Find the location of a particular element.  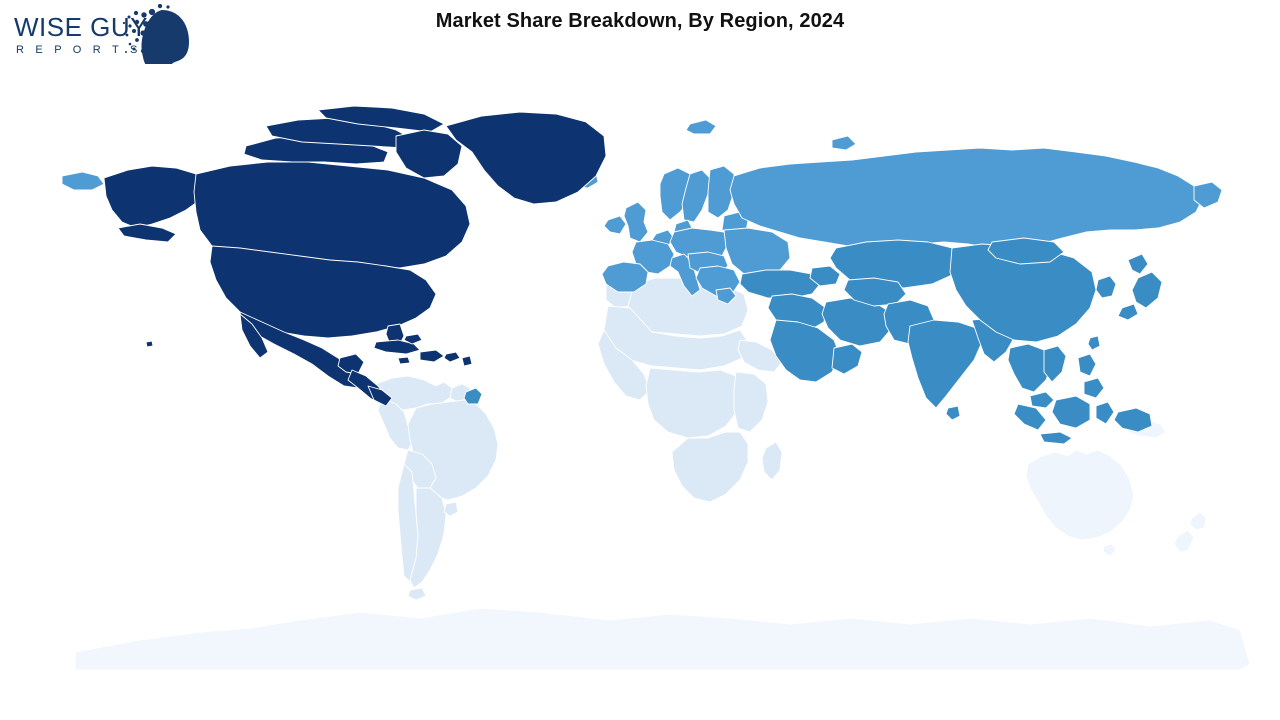

map-region-oceania is located at coordinates (1116, 488).